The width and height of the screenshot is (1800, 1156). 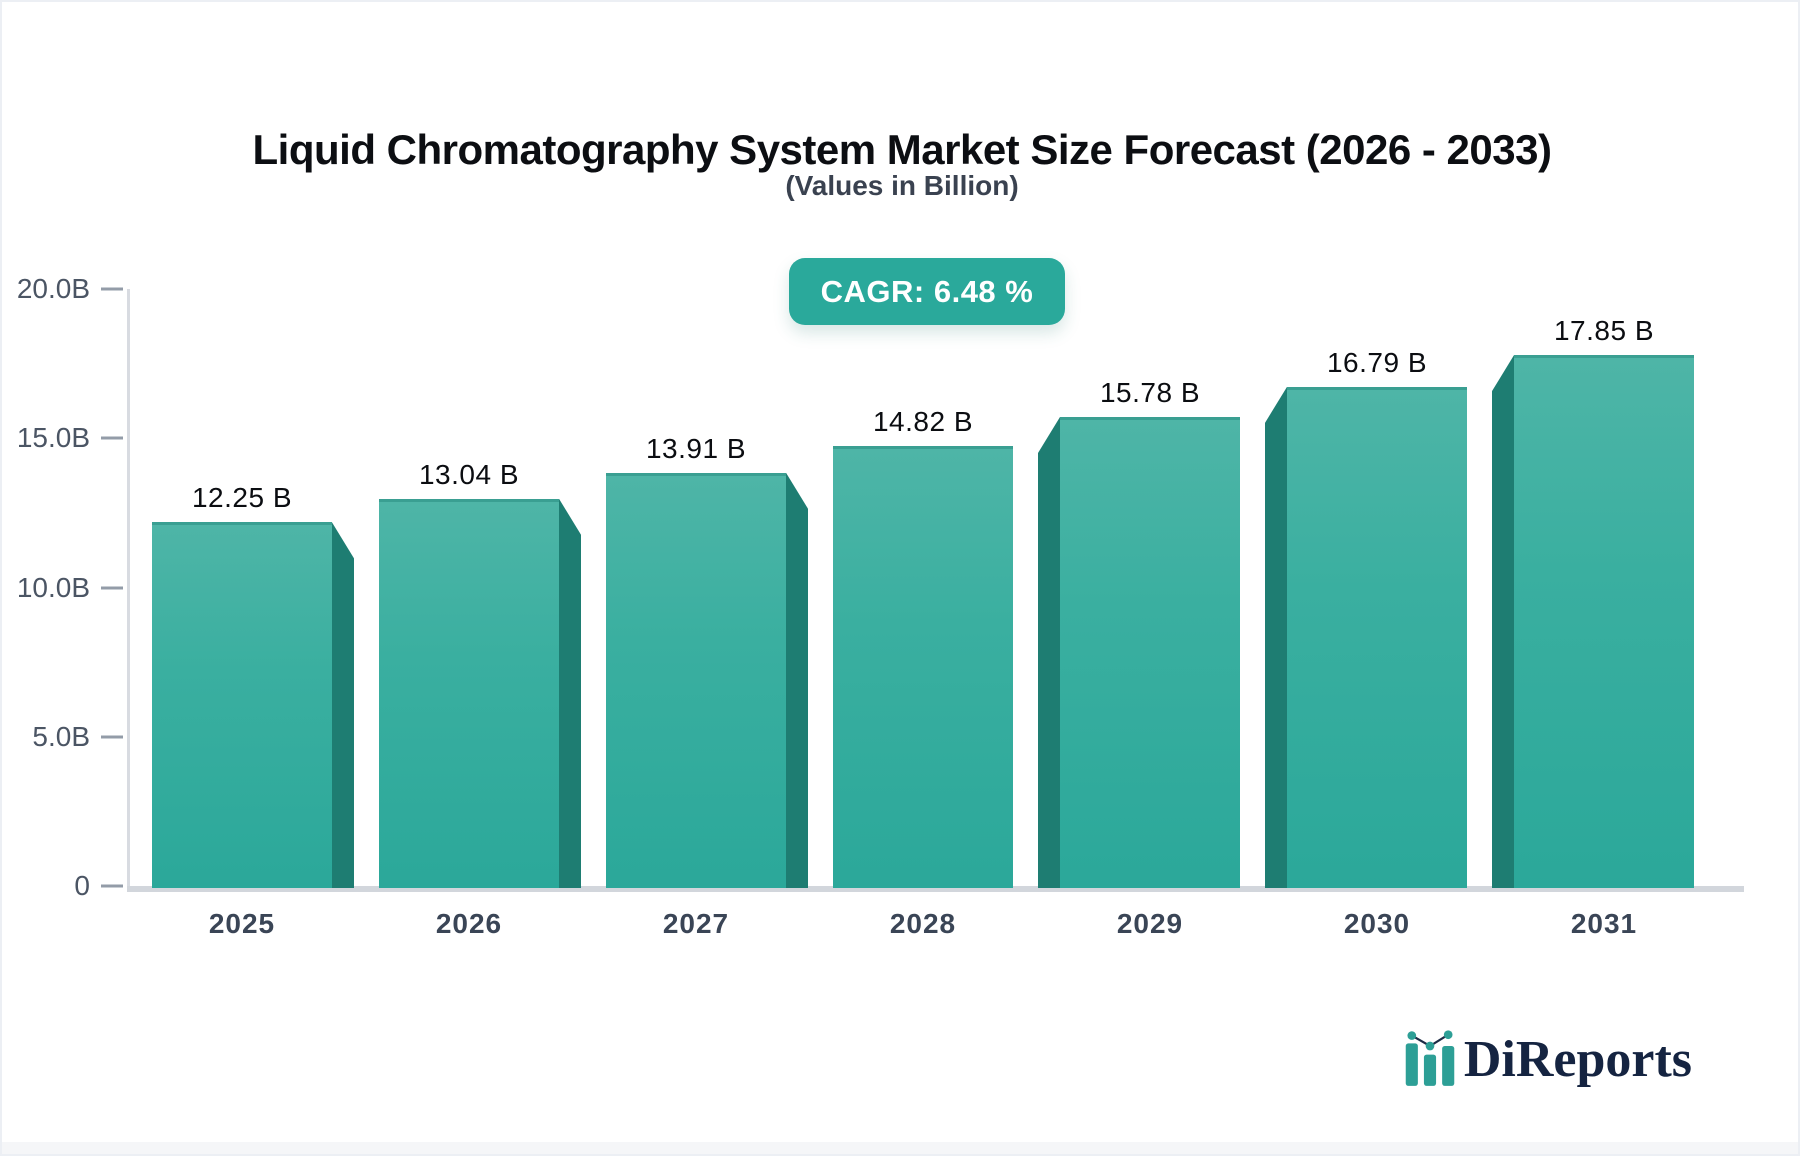 I want to click on cagr-badge-label: CAGR: 6.48 %, so click(x=927, y=291).